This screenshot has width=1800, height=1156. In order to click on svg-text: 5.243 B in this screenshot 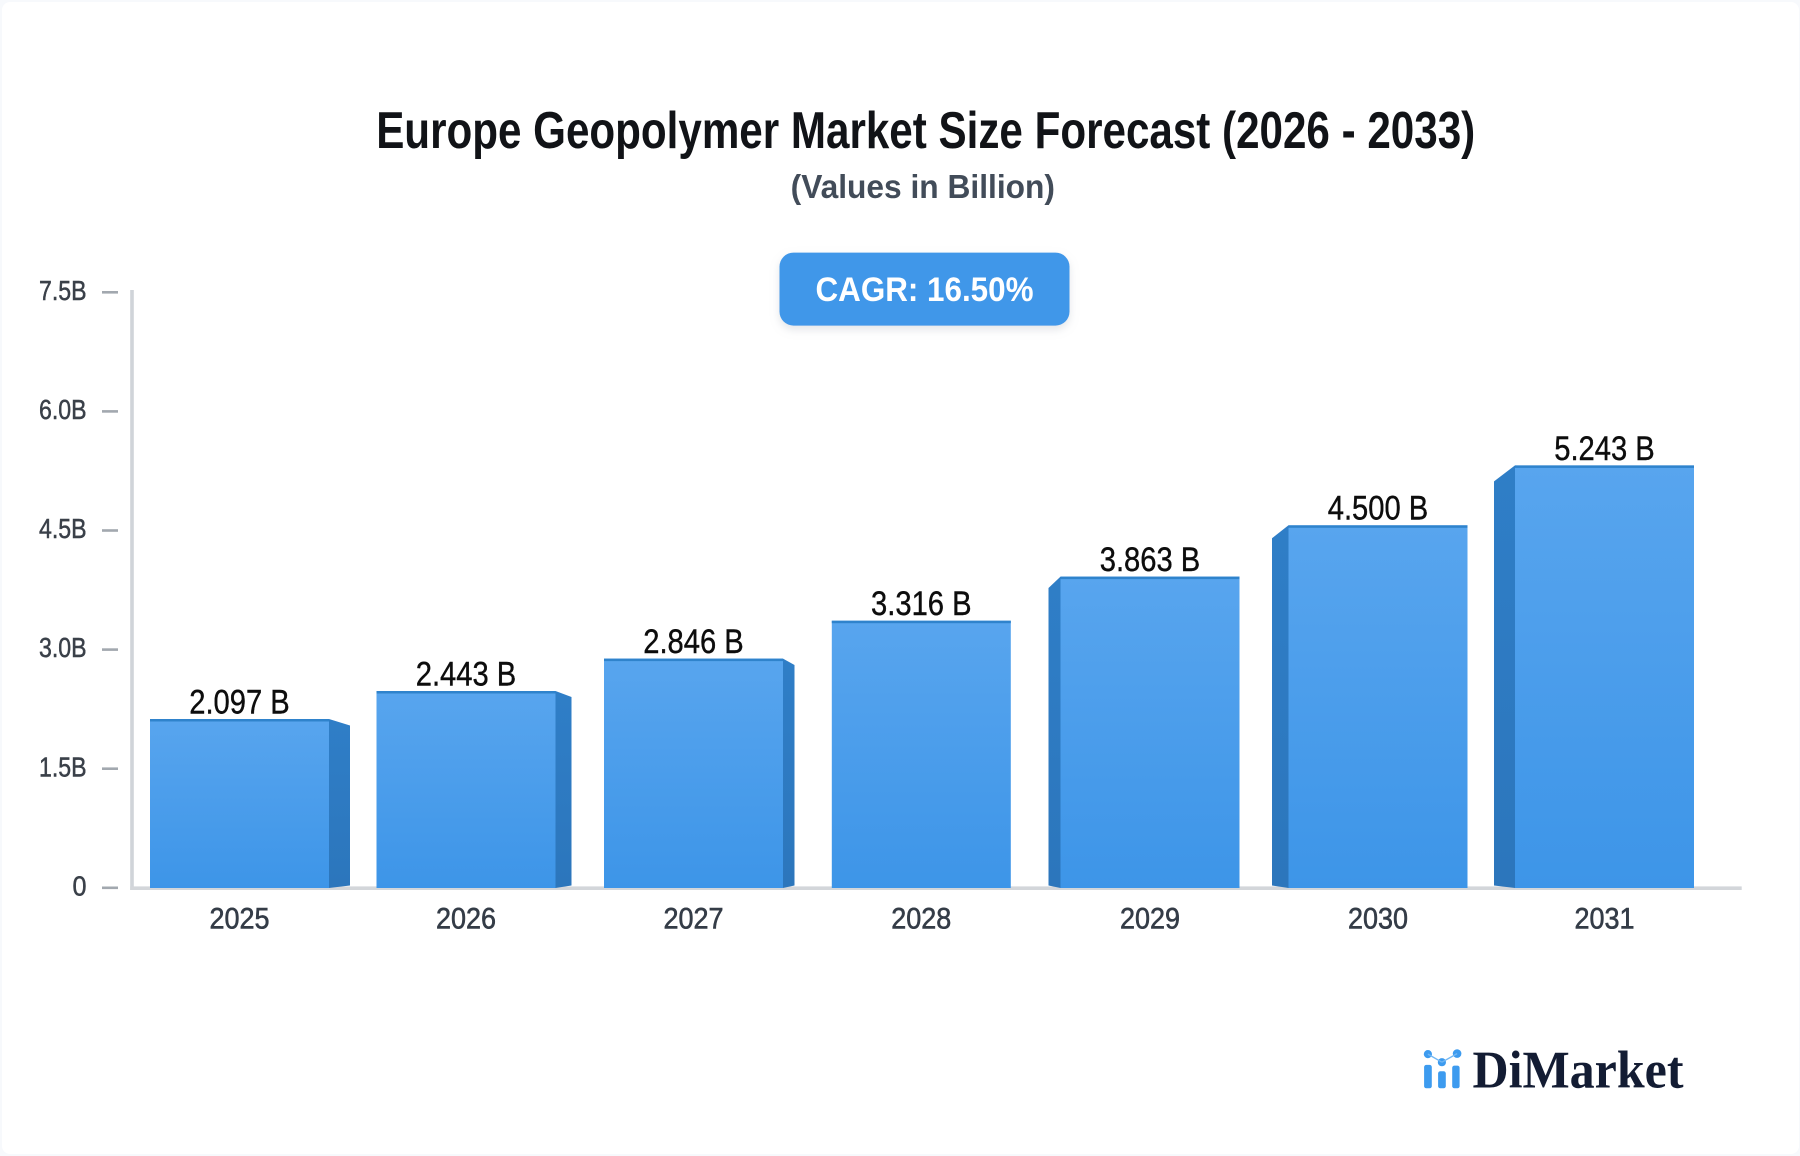, I will do `click(1604, 449)`.